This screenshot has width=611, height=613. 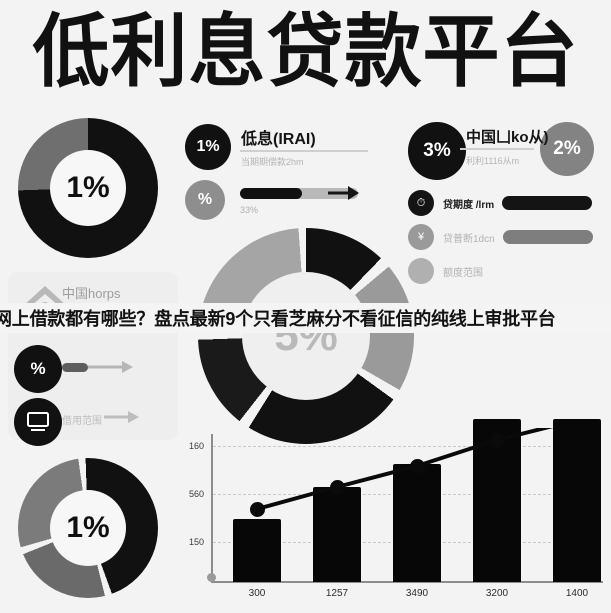 What do you see at coordinates (208, 147) in the screenshot?
I see `badge-low-rate-primary: 1%` at bounding box center [208, 147].